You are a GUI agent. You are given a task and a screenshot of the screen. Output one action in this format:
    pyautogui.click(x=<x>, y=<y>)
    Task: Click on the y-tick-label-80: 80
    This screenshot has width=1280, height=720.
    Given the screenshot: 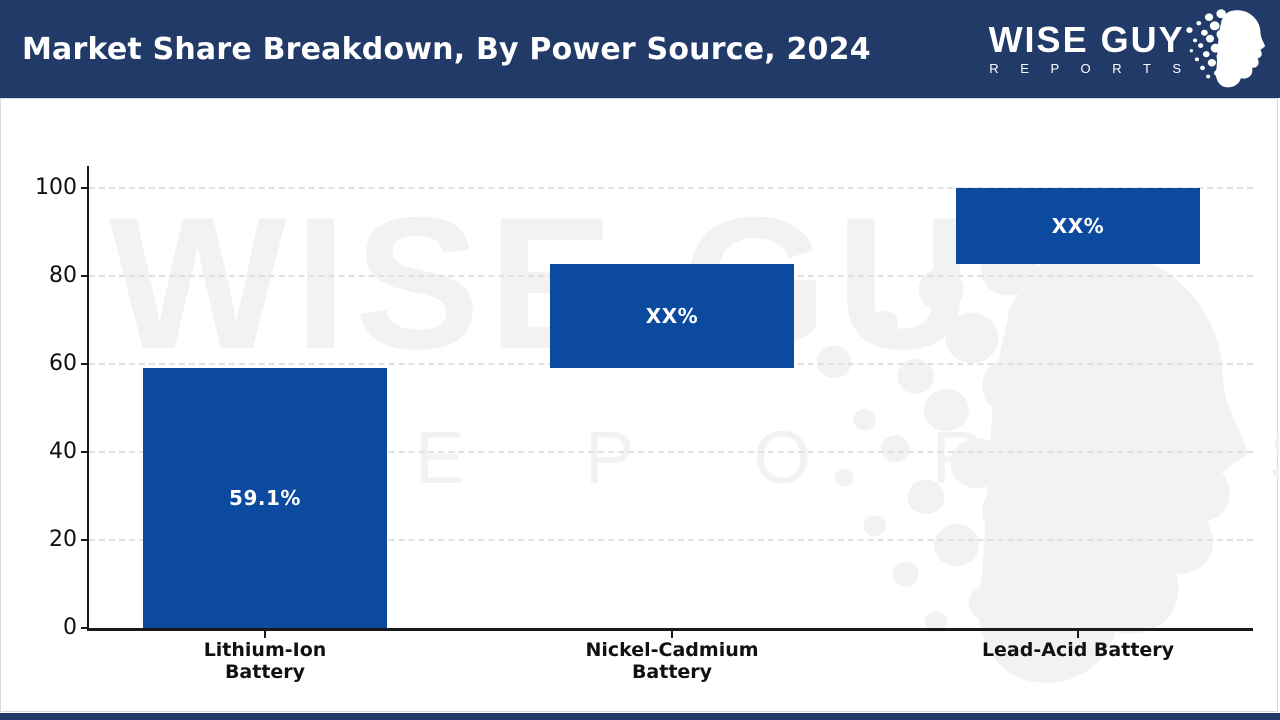 What is the action you would take?
    pyautogui.click(x=63, y=275)
    